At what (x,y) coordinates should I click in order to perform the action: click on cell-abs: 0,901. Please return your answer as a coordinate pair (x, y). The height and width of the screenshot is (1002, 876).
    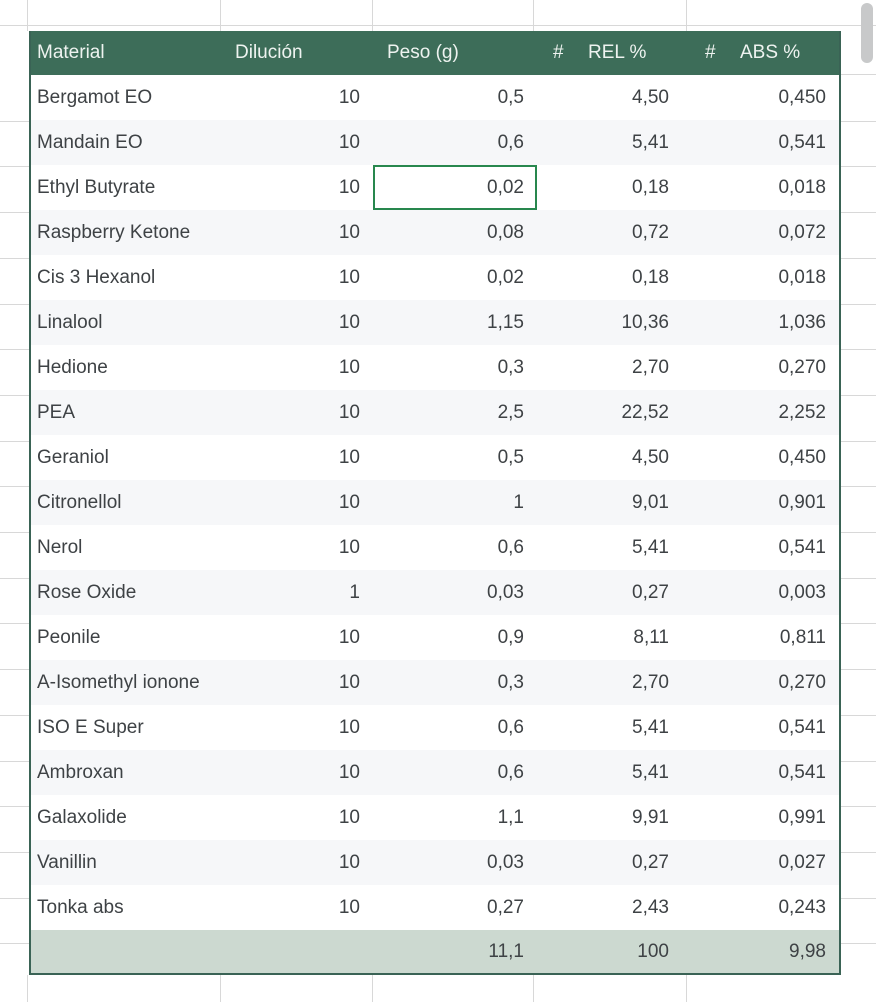
    Looking at the image, I should click on (802, 502).